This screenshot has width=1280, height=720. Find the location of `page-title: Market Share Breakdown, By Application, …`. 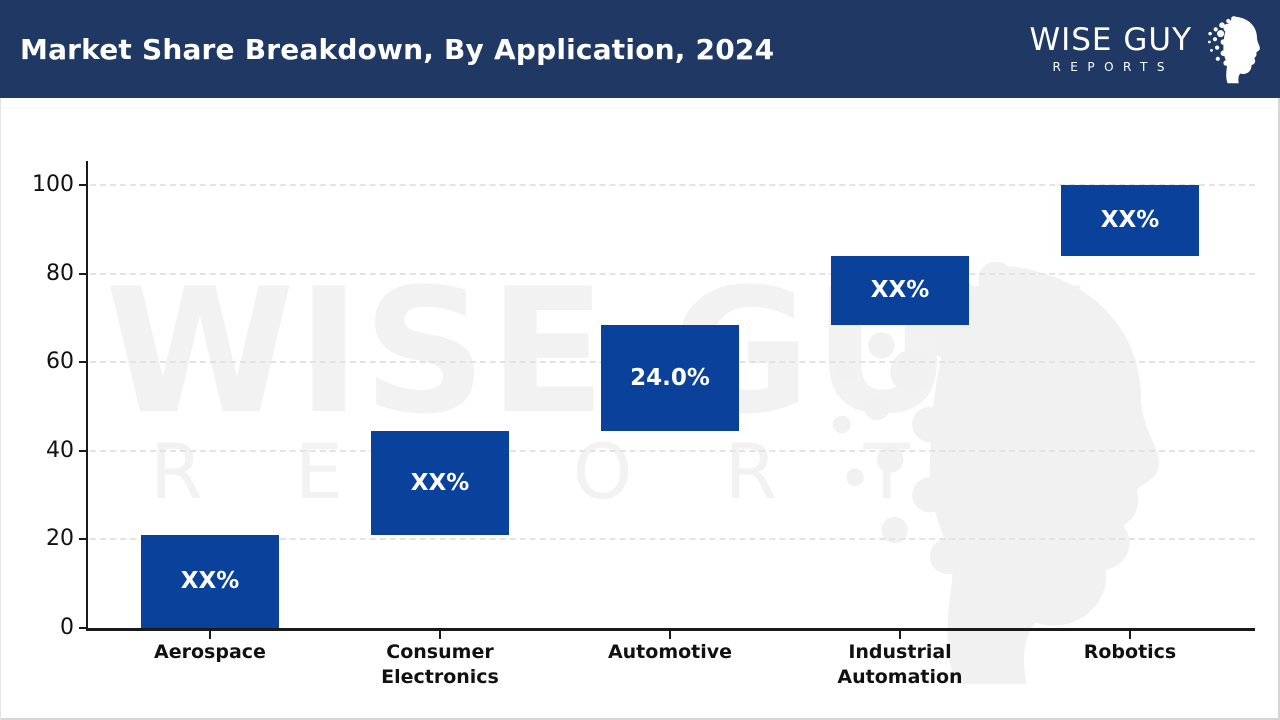

page-title: Market Share Breakdown, By Application, … is located at coordinates (397, 49).